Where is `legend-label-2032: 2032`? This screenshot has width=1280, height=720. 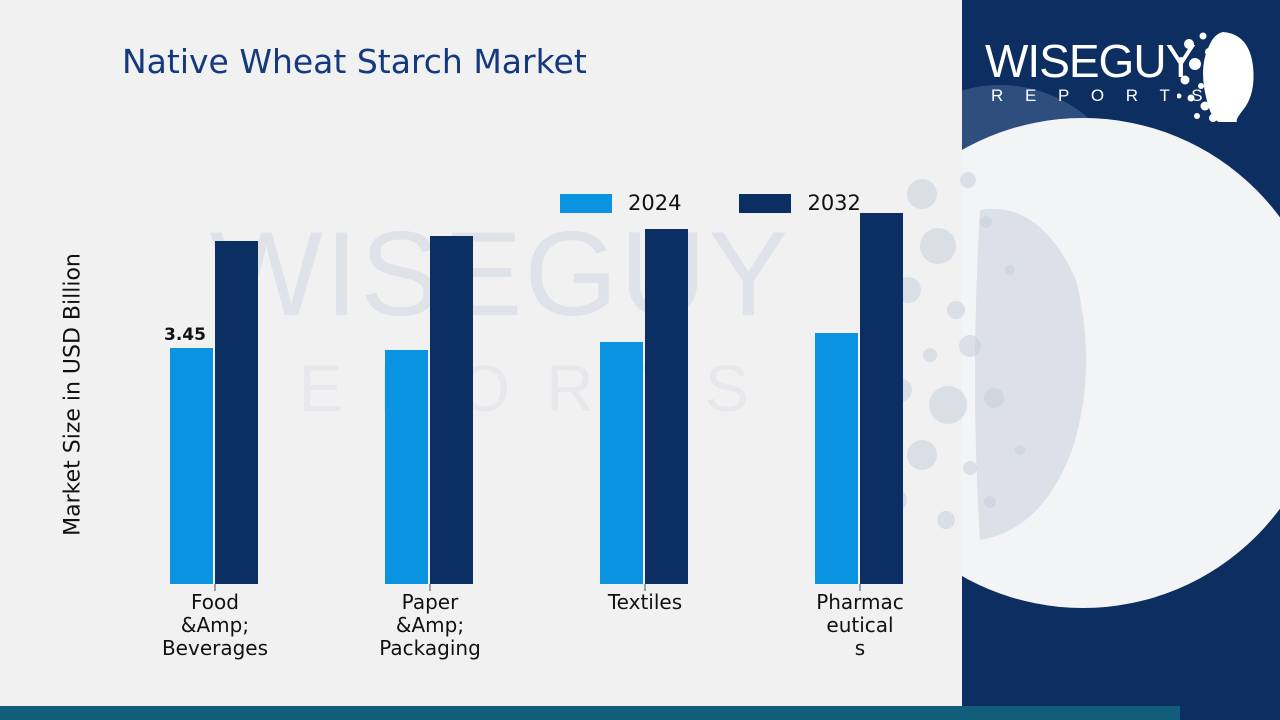
legend-label-2032: 2032 is located at coordinates (834, 203).